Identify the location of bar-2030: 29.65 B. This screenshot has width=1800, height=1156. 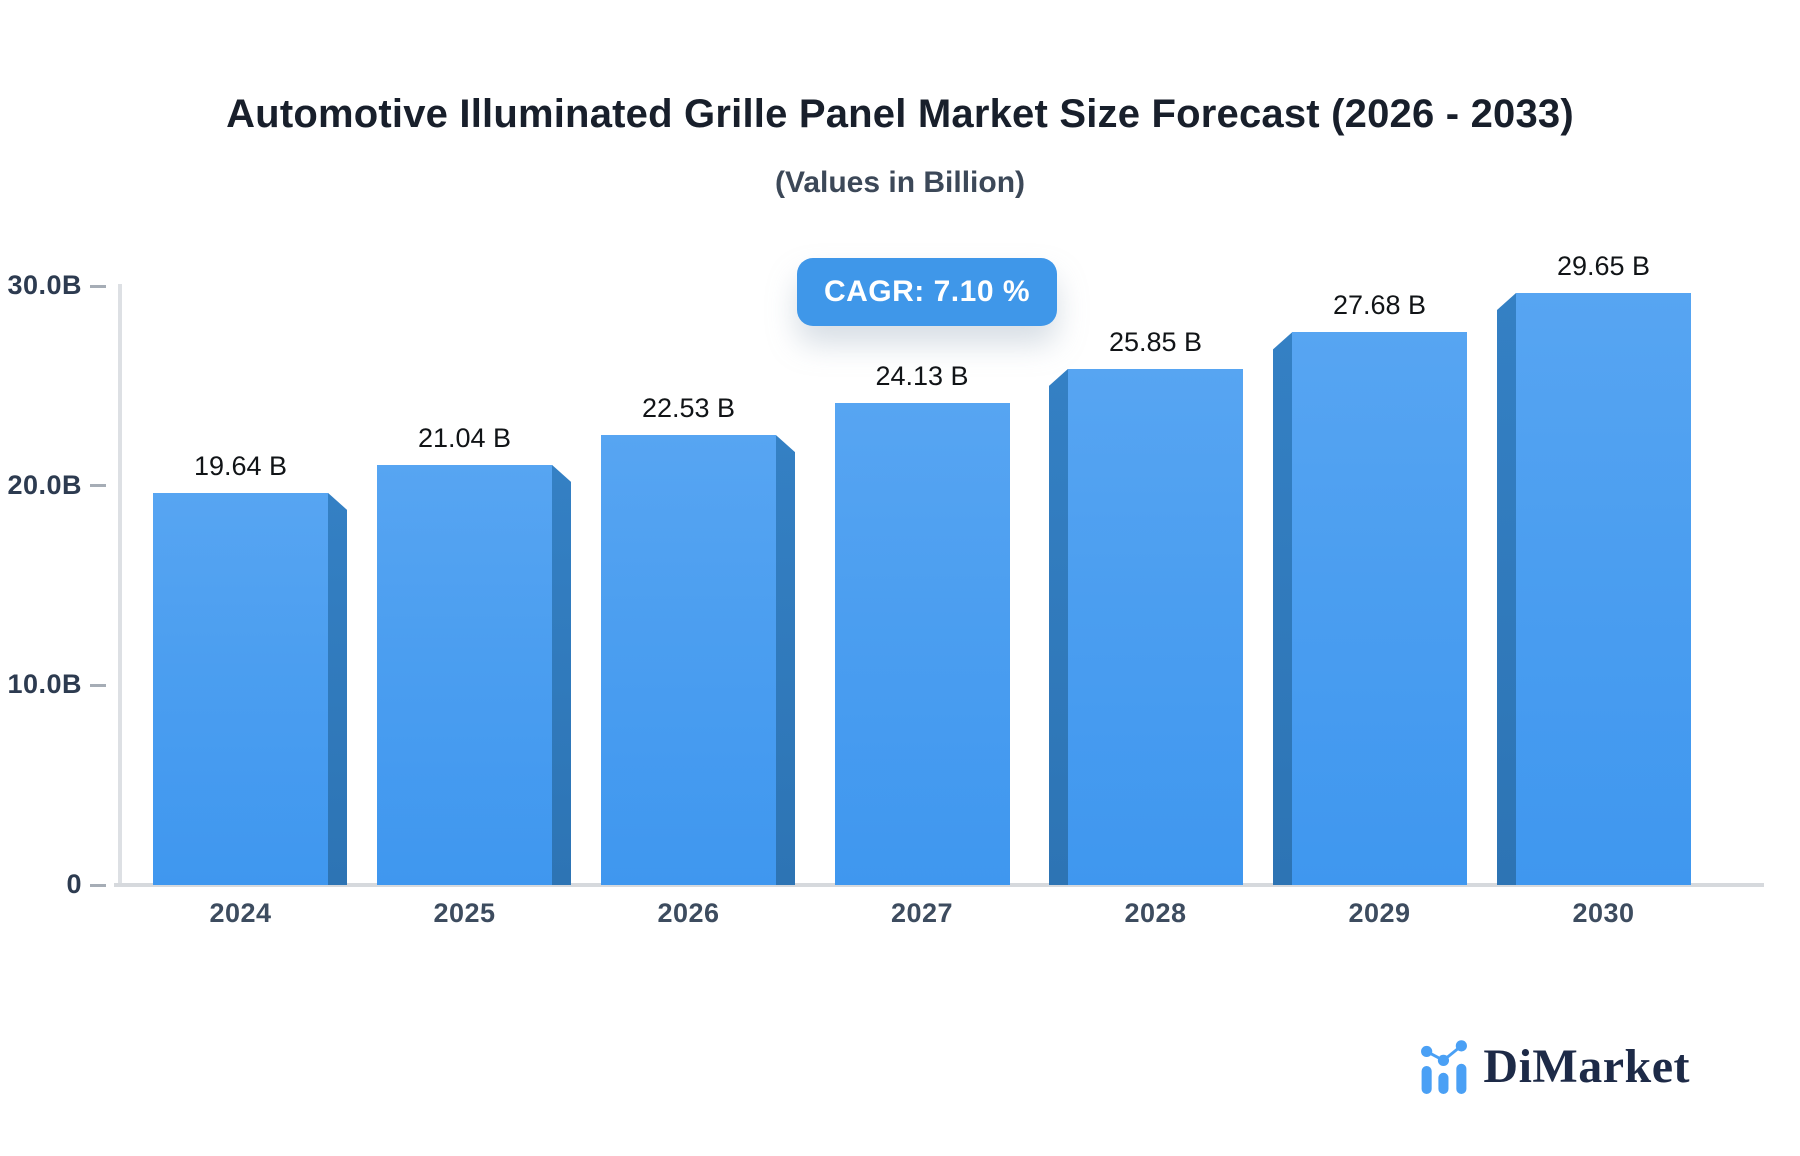
(1594, 568).